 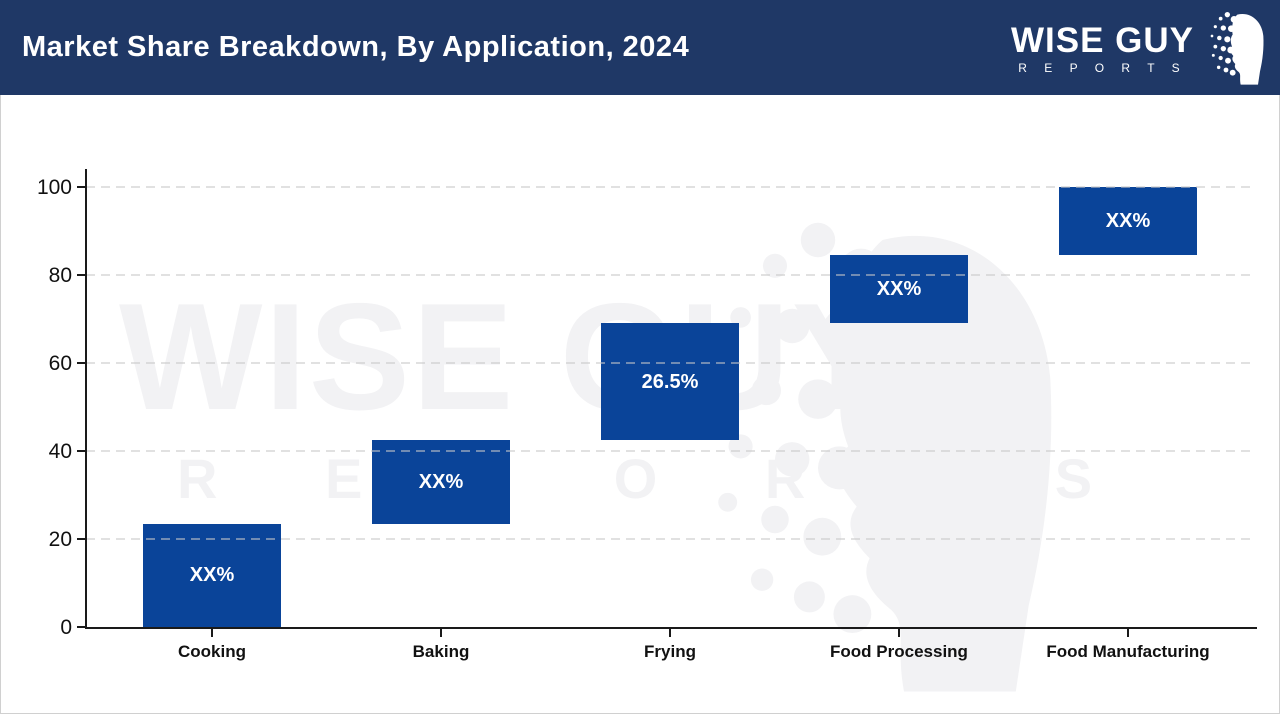 I want to click on x-tick-frying, so click(x=670, y=633).